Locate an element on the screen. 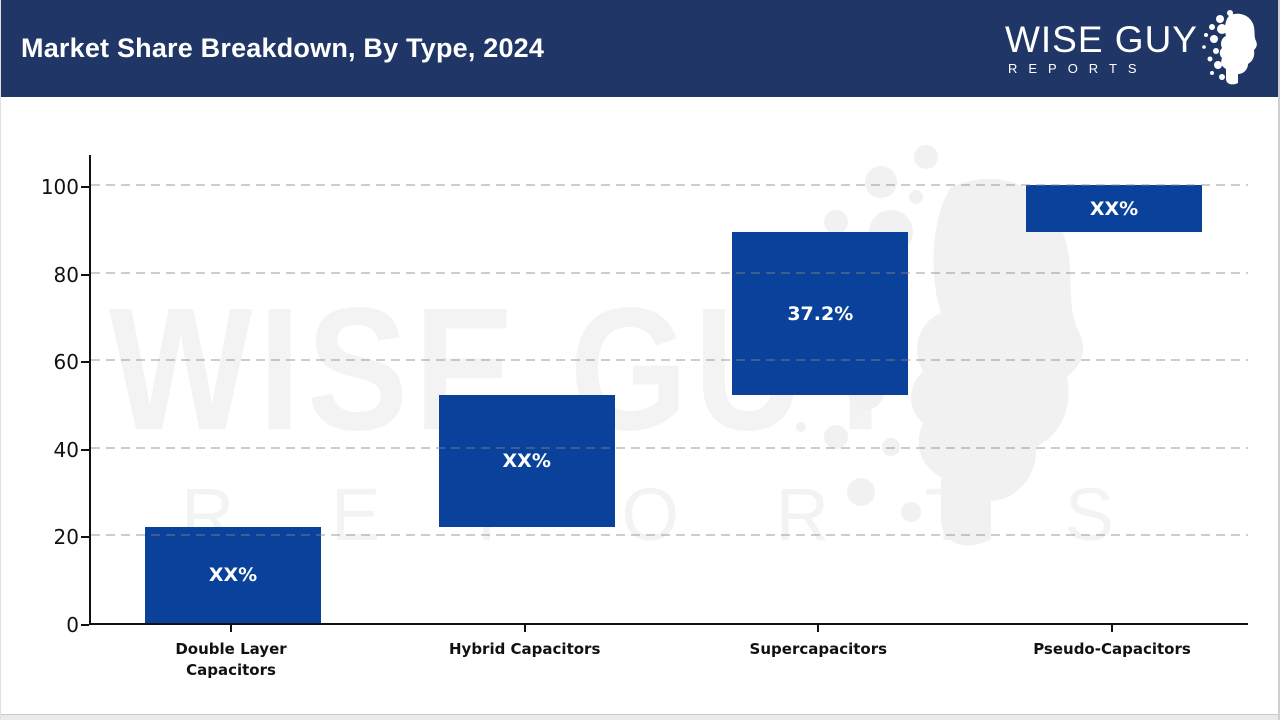  y-tick-label: 100 is located at coordinates (59, 187).